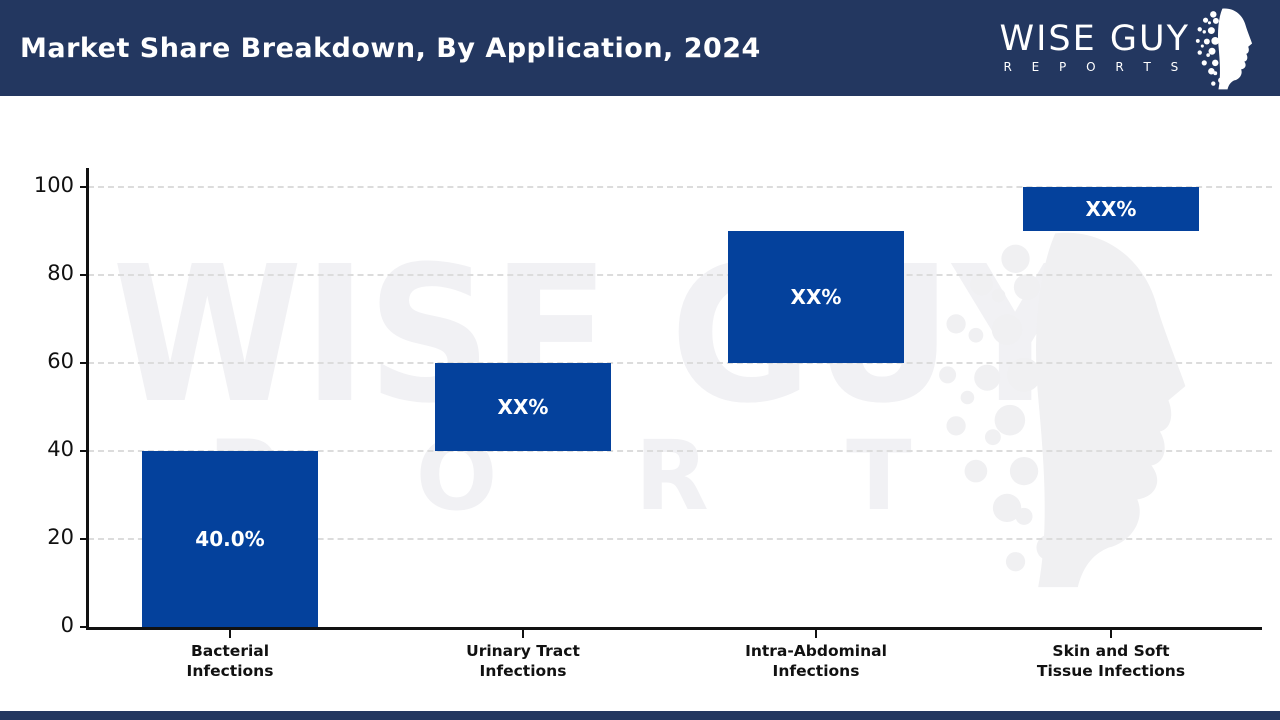 Image resolution: width=1280 pixels, height=720 pixels. I want to click on logo-wordmark: WISE GUY R E P O R T S, so click(1094, 47).